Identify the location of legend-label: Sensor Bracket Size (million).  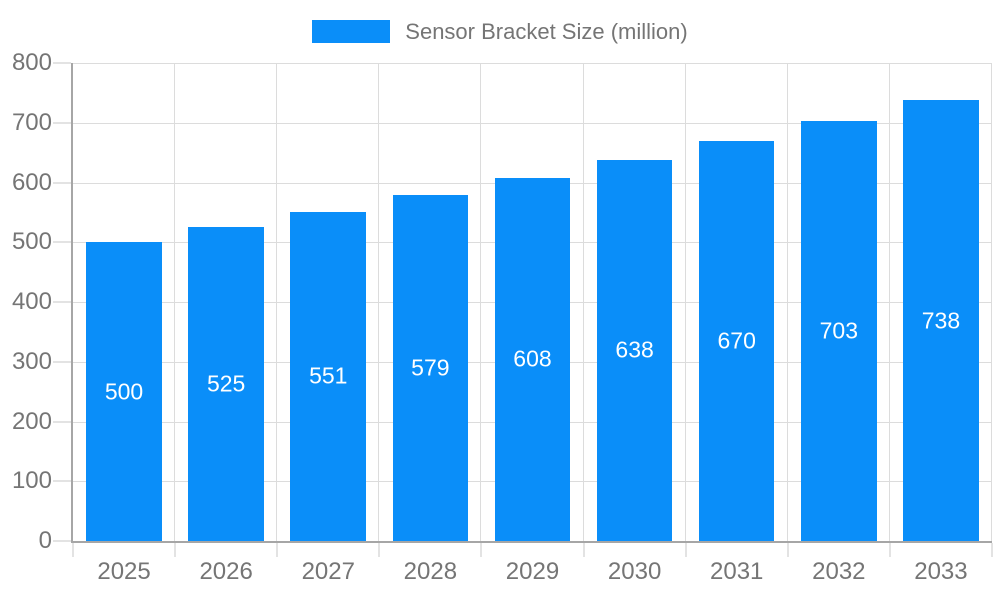
(546, 31).